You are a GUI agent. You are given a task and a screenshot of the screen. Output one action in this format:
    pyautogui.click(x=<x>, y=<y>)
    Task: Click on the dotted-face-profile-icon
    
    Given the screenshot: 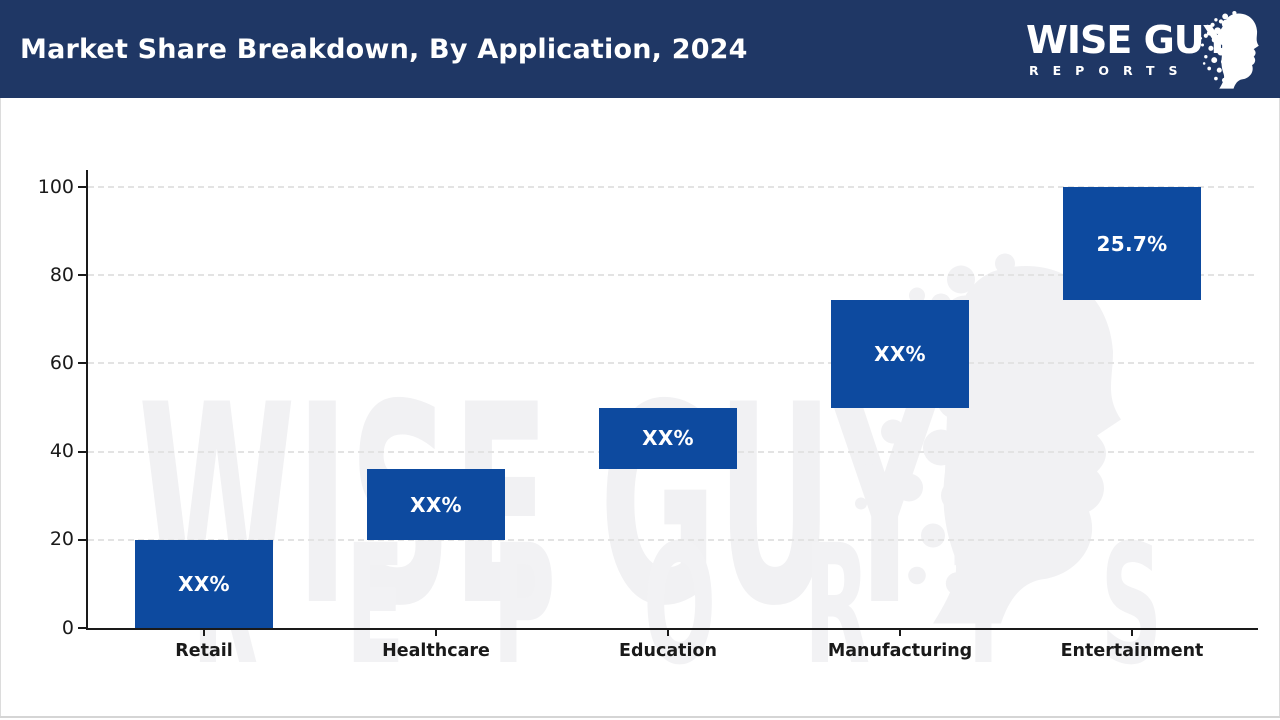 What is the action you would take?
    pyautogui.click(x=1229, y=49)
    